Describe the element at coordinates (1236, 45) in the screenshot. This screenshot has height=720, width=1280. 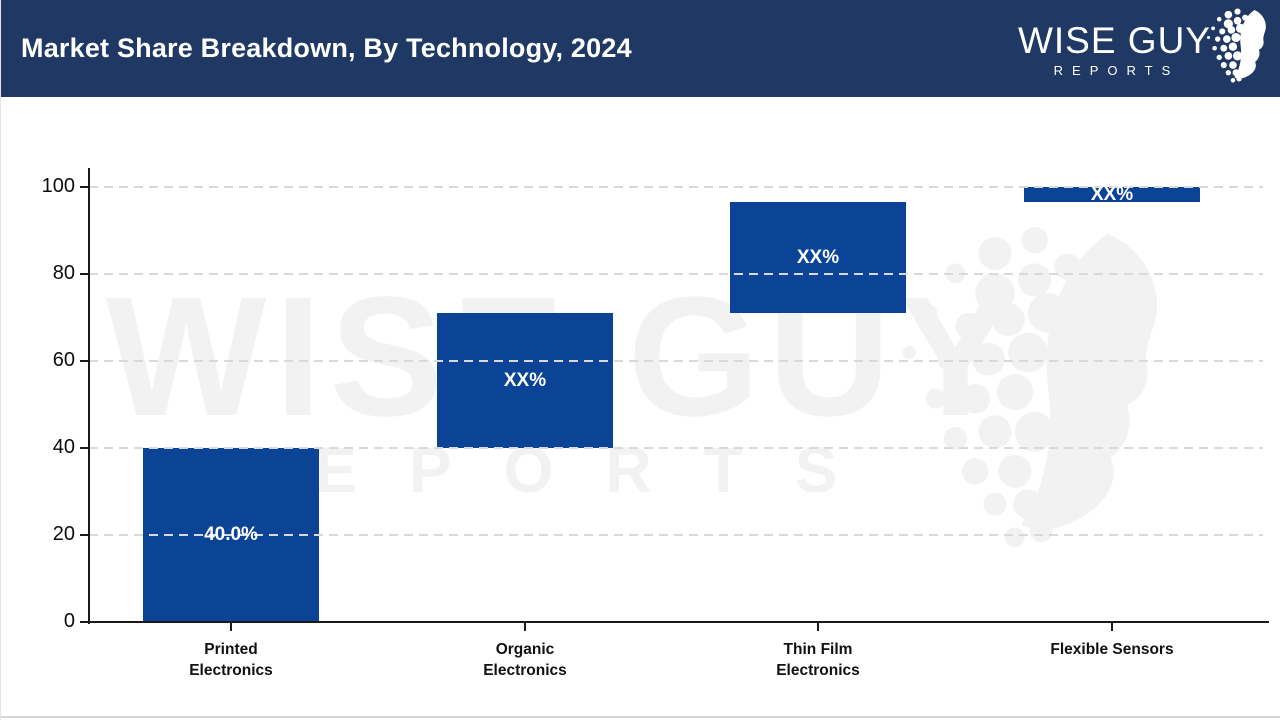
I see `brand-face-icon` at that location.